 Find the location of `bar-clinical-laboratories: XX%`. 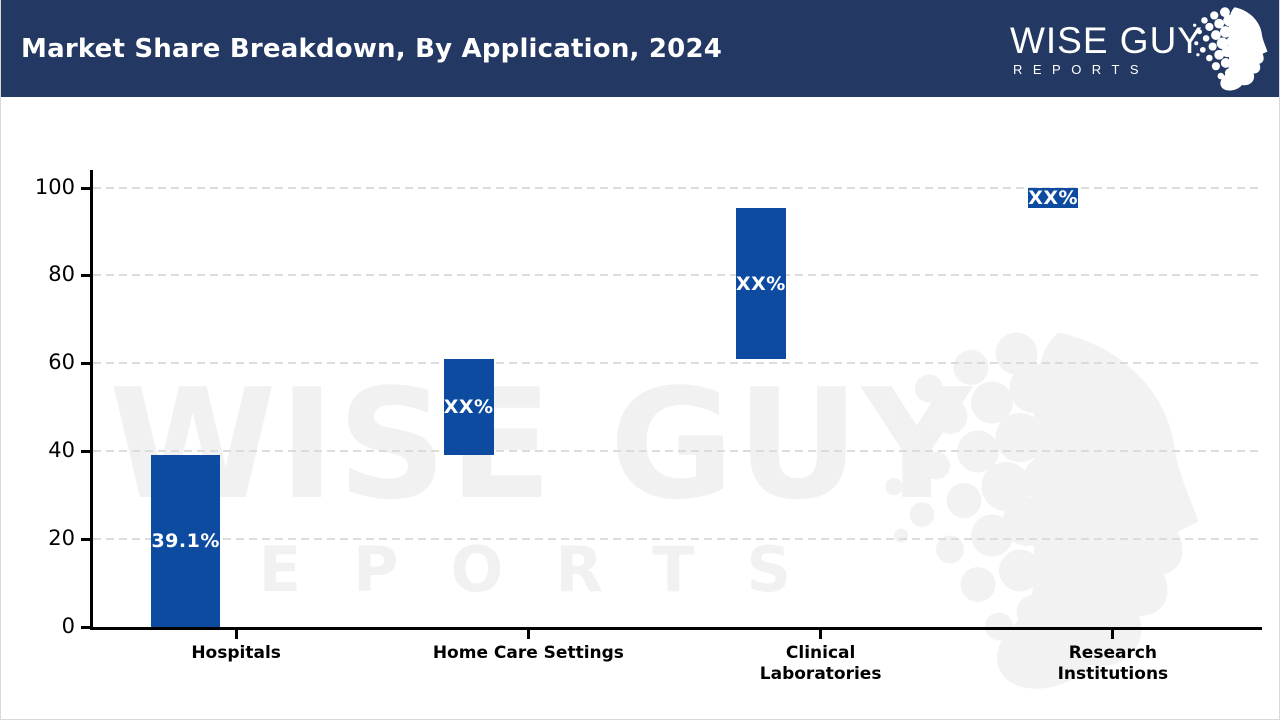

bar-clinical-laboratories: XX% is located at coordinates (760, 284).